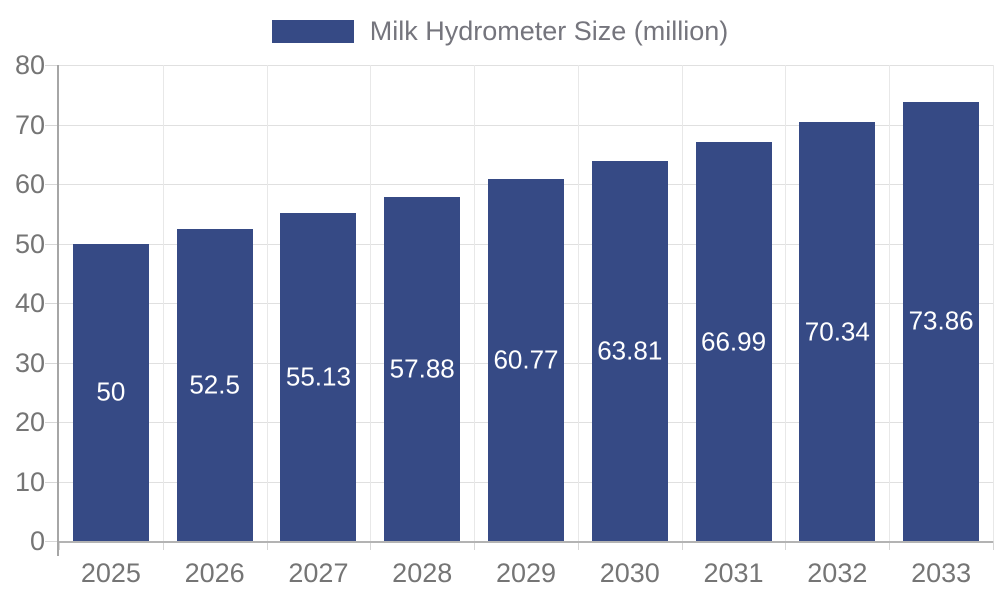 The height and width of the screenshot is (600, 1000). I want to click on bar-2031: 66.99, so click(733, 341).